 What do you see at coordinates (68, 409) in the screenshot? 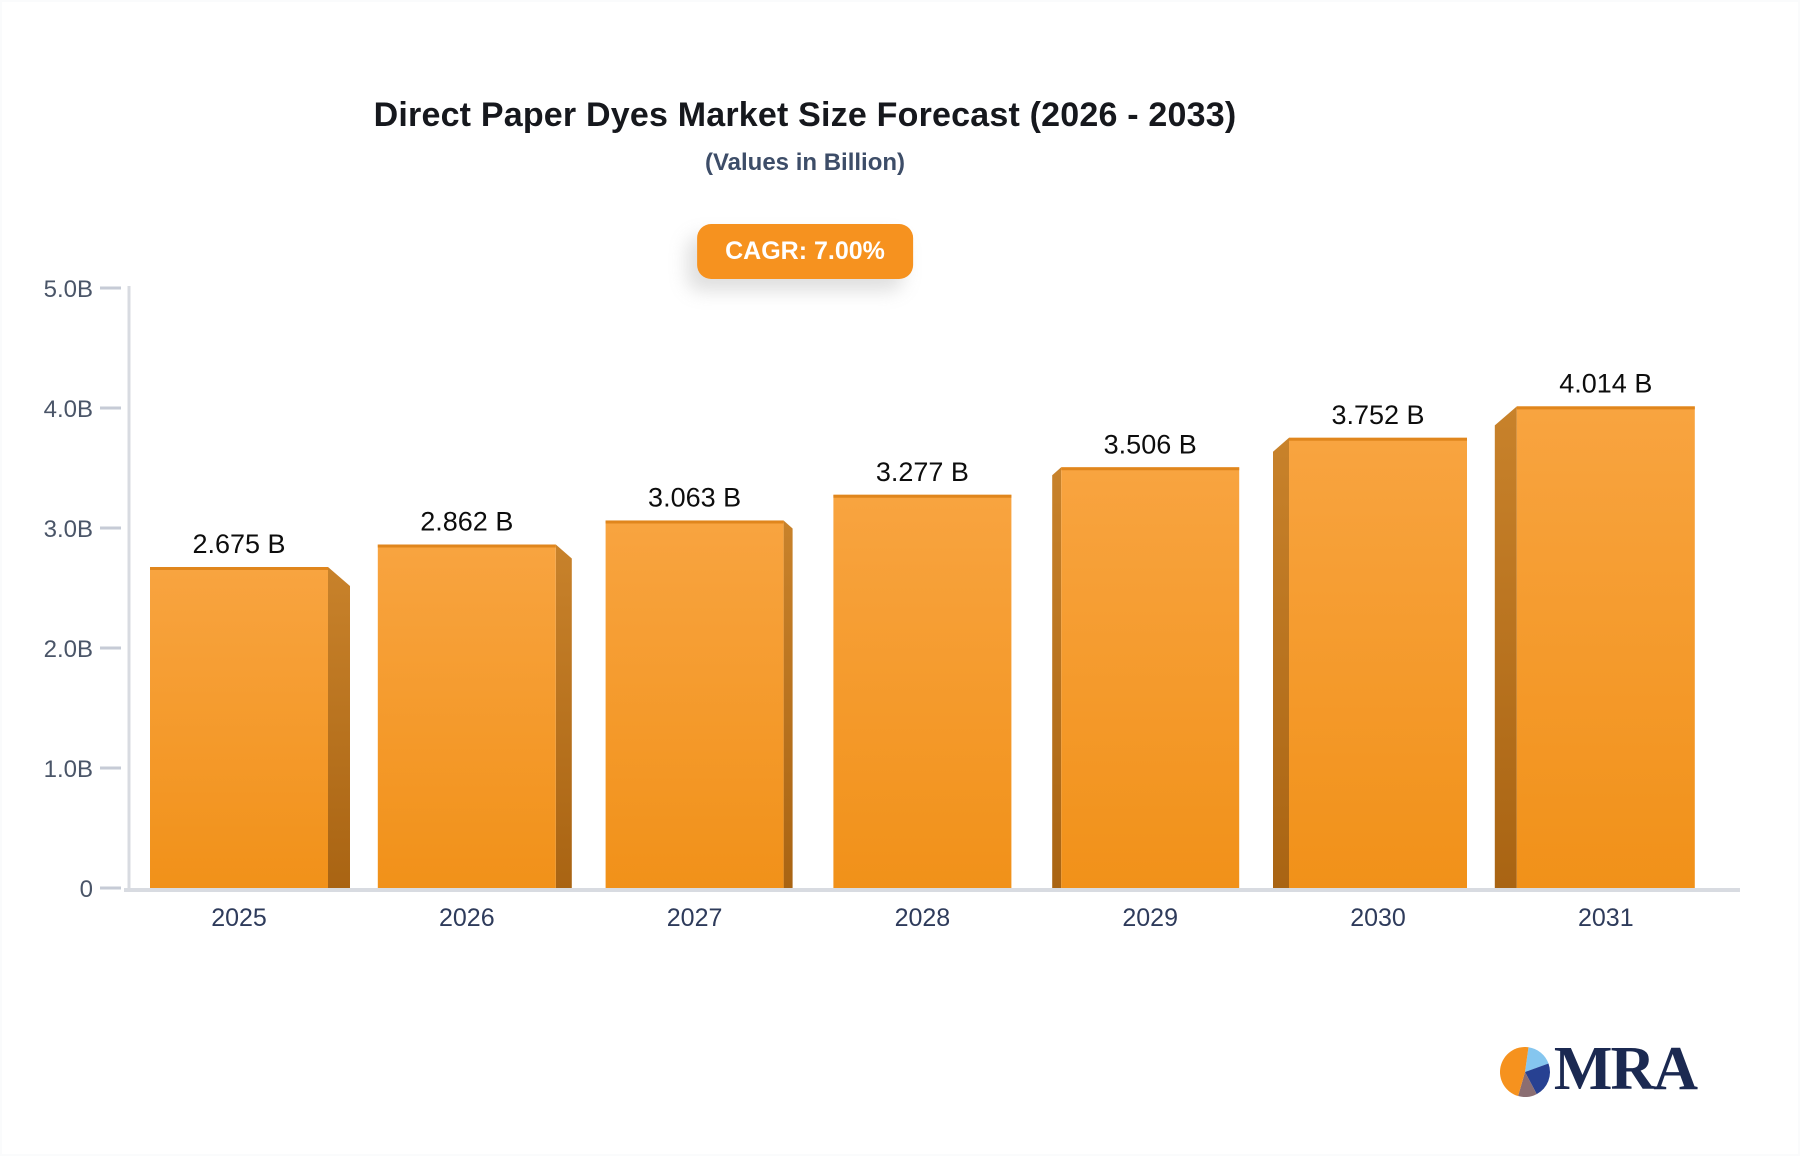
I see `y-axis-label: 4.0B` at bounding box center [68, 409].